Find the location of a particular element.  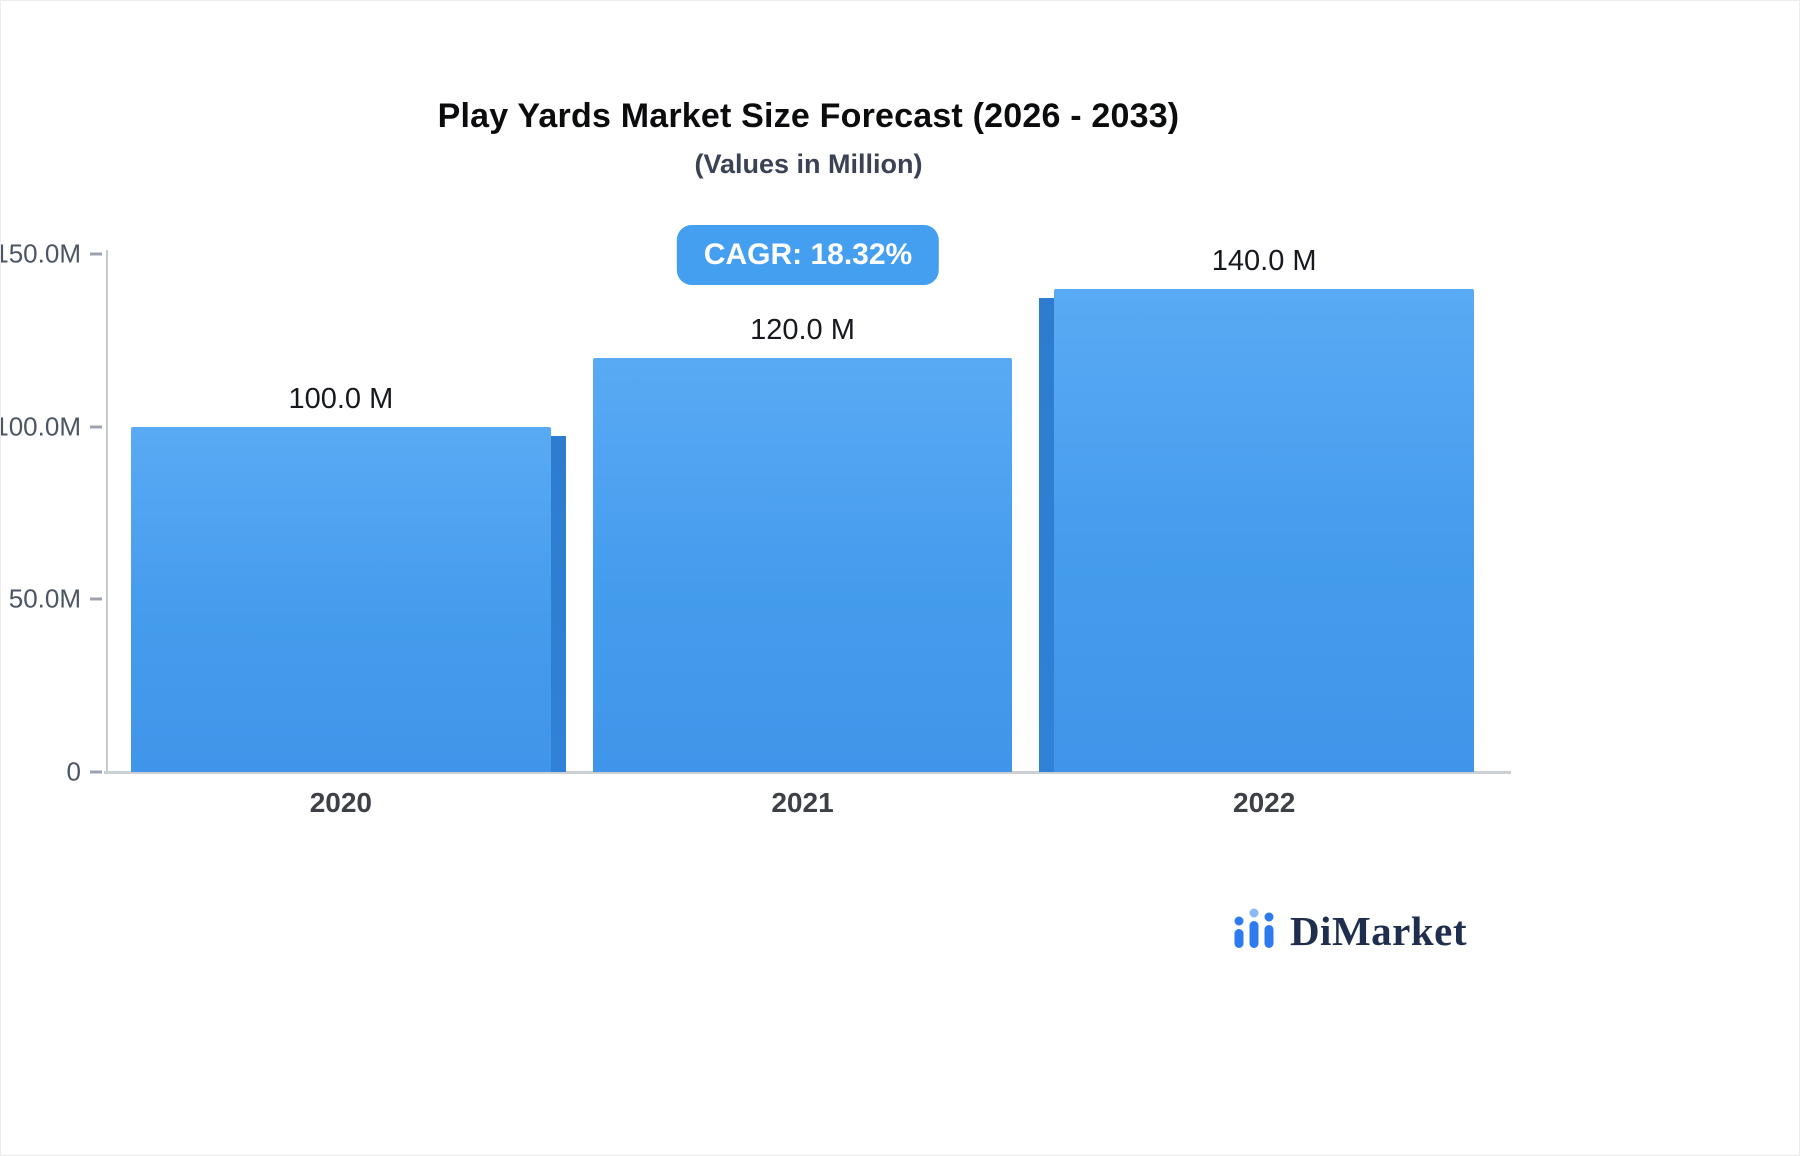

bar-group: 100.0 M is located at coordinates (348, 513).